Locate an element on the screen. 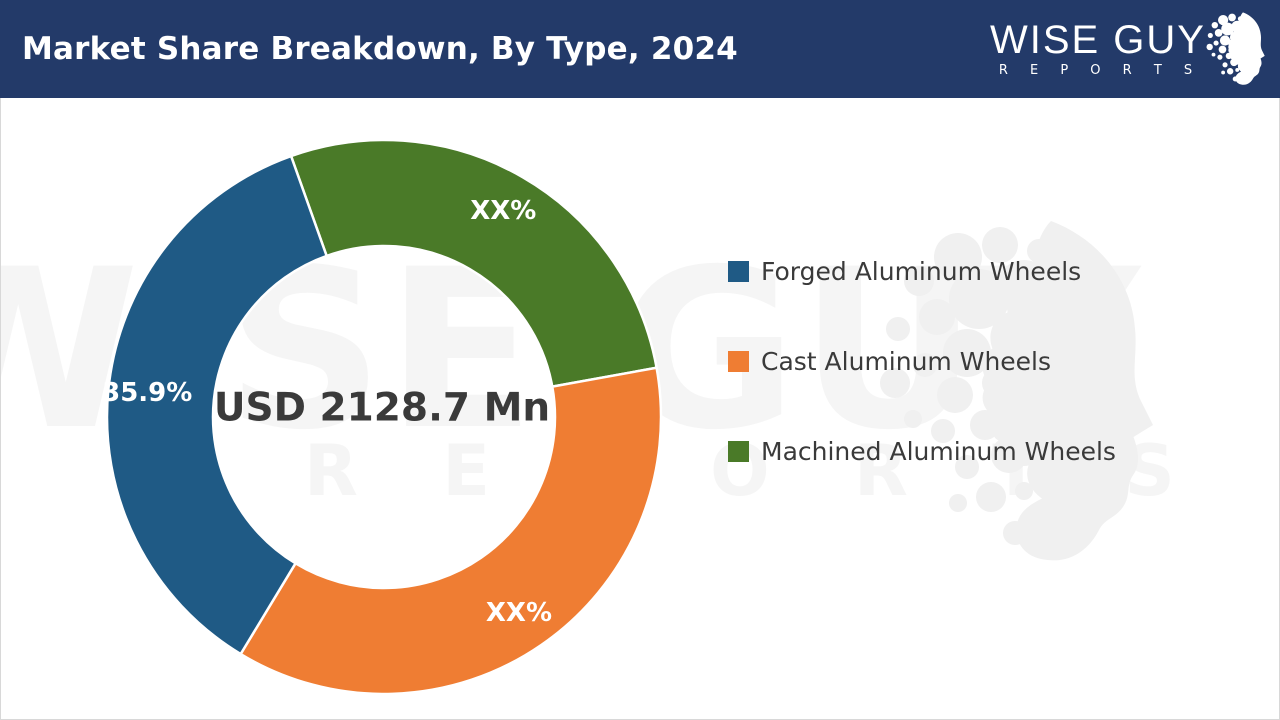  logo-subtitle: R E P O R T S is located at coordinates (1100, 70).